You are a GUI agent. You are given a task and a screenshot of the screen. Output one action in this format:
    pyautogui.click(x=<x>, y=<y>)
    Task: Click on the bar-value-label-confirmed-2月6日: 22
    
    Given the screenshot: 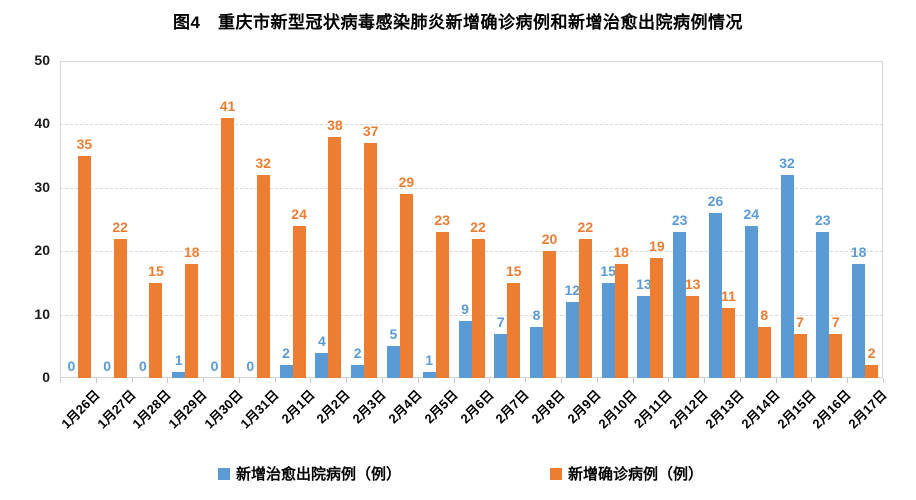 What is the action you would take?
    pyautogui.click(x=478, y=226)
    